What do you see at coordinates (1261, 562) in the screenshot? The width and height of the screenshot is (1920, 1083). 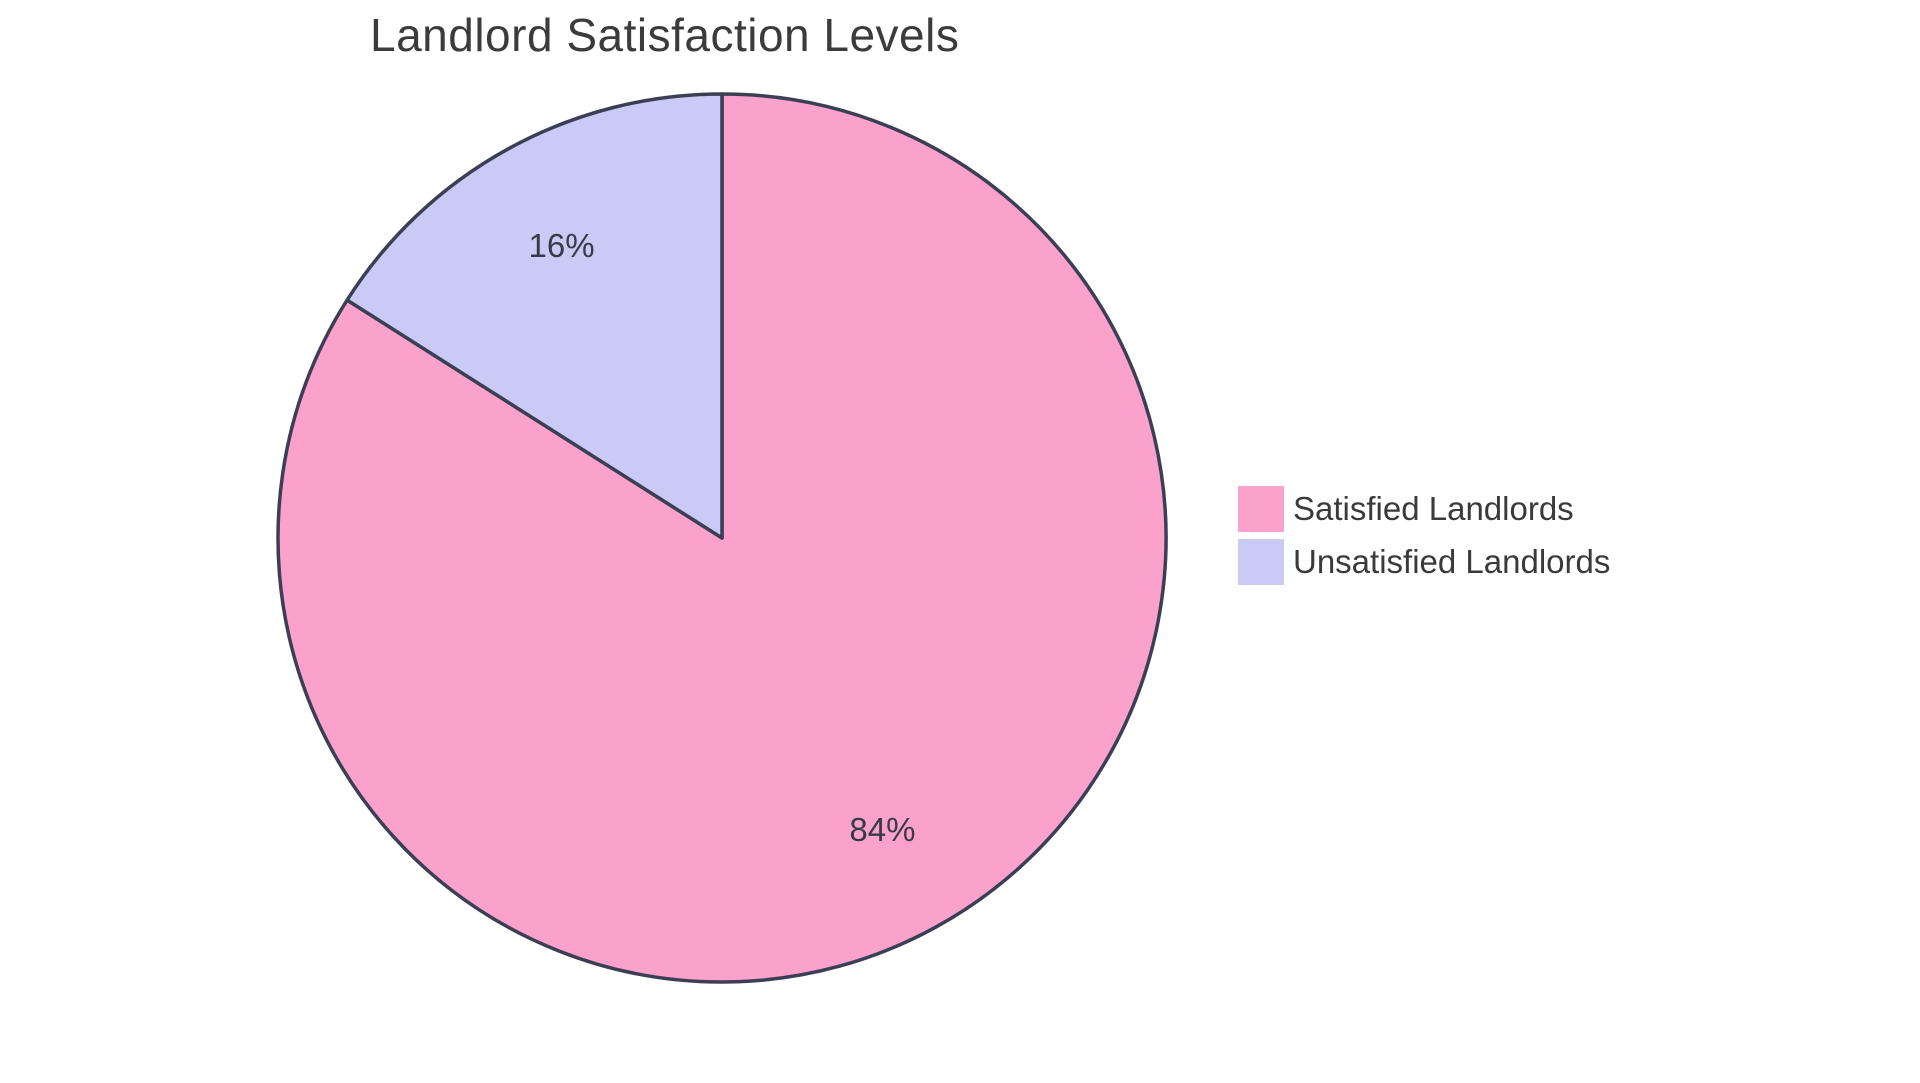 I see `legend-swatch-unsatisfied` at bounding box center [1261, 562].